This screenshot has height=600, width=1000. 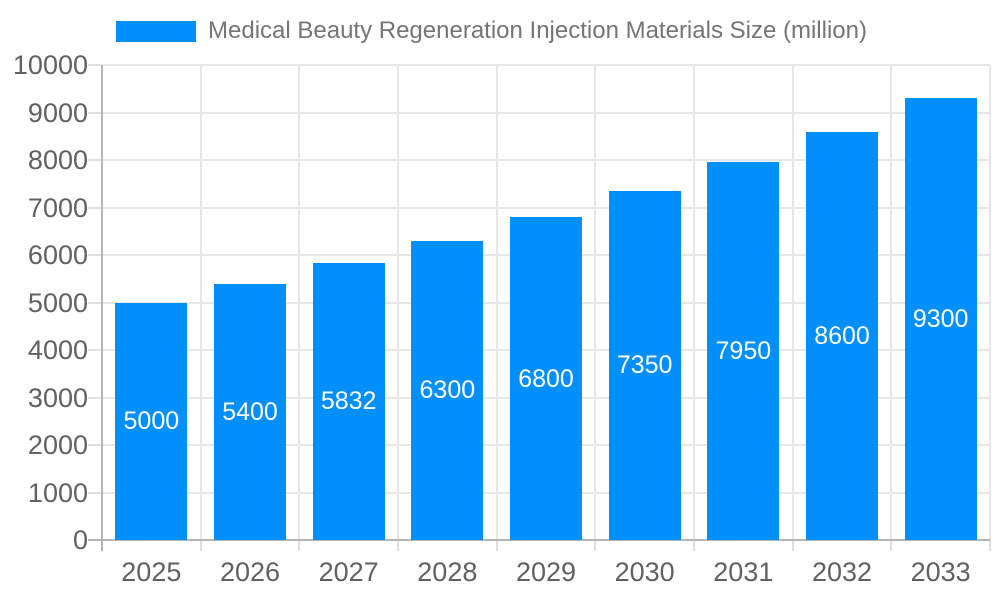 I want to click on bar-value-label: 6300, so click(x=447, y=390).